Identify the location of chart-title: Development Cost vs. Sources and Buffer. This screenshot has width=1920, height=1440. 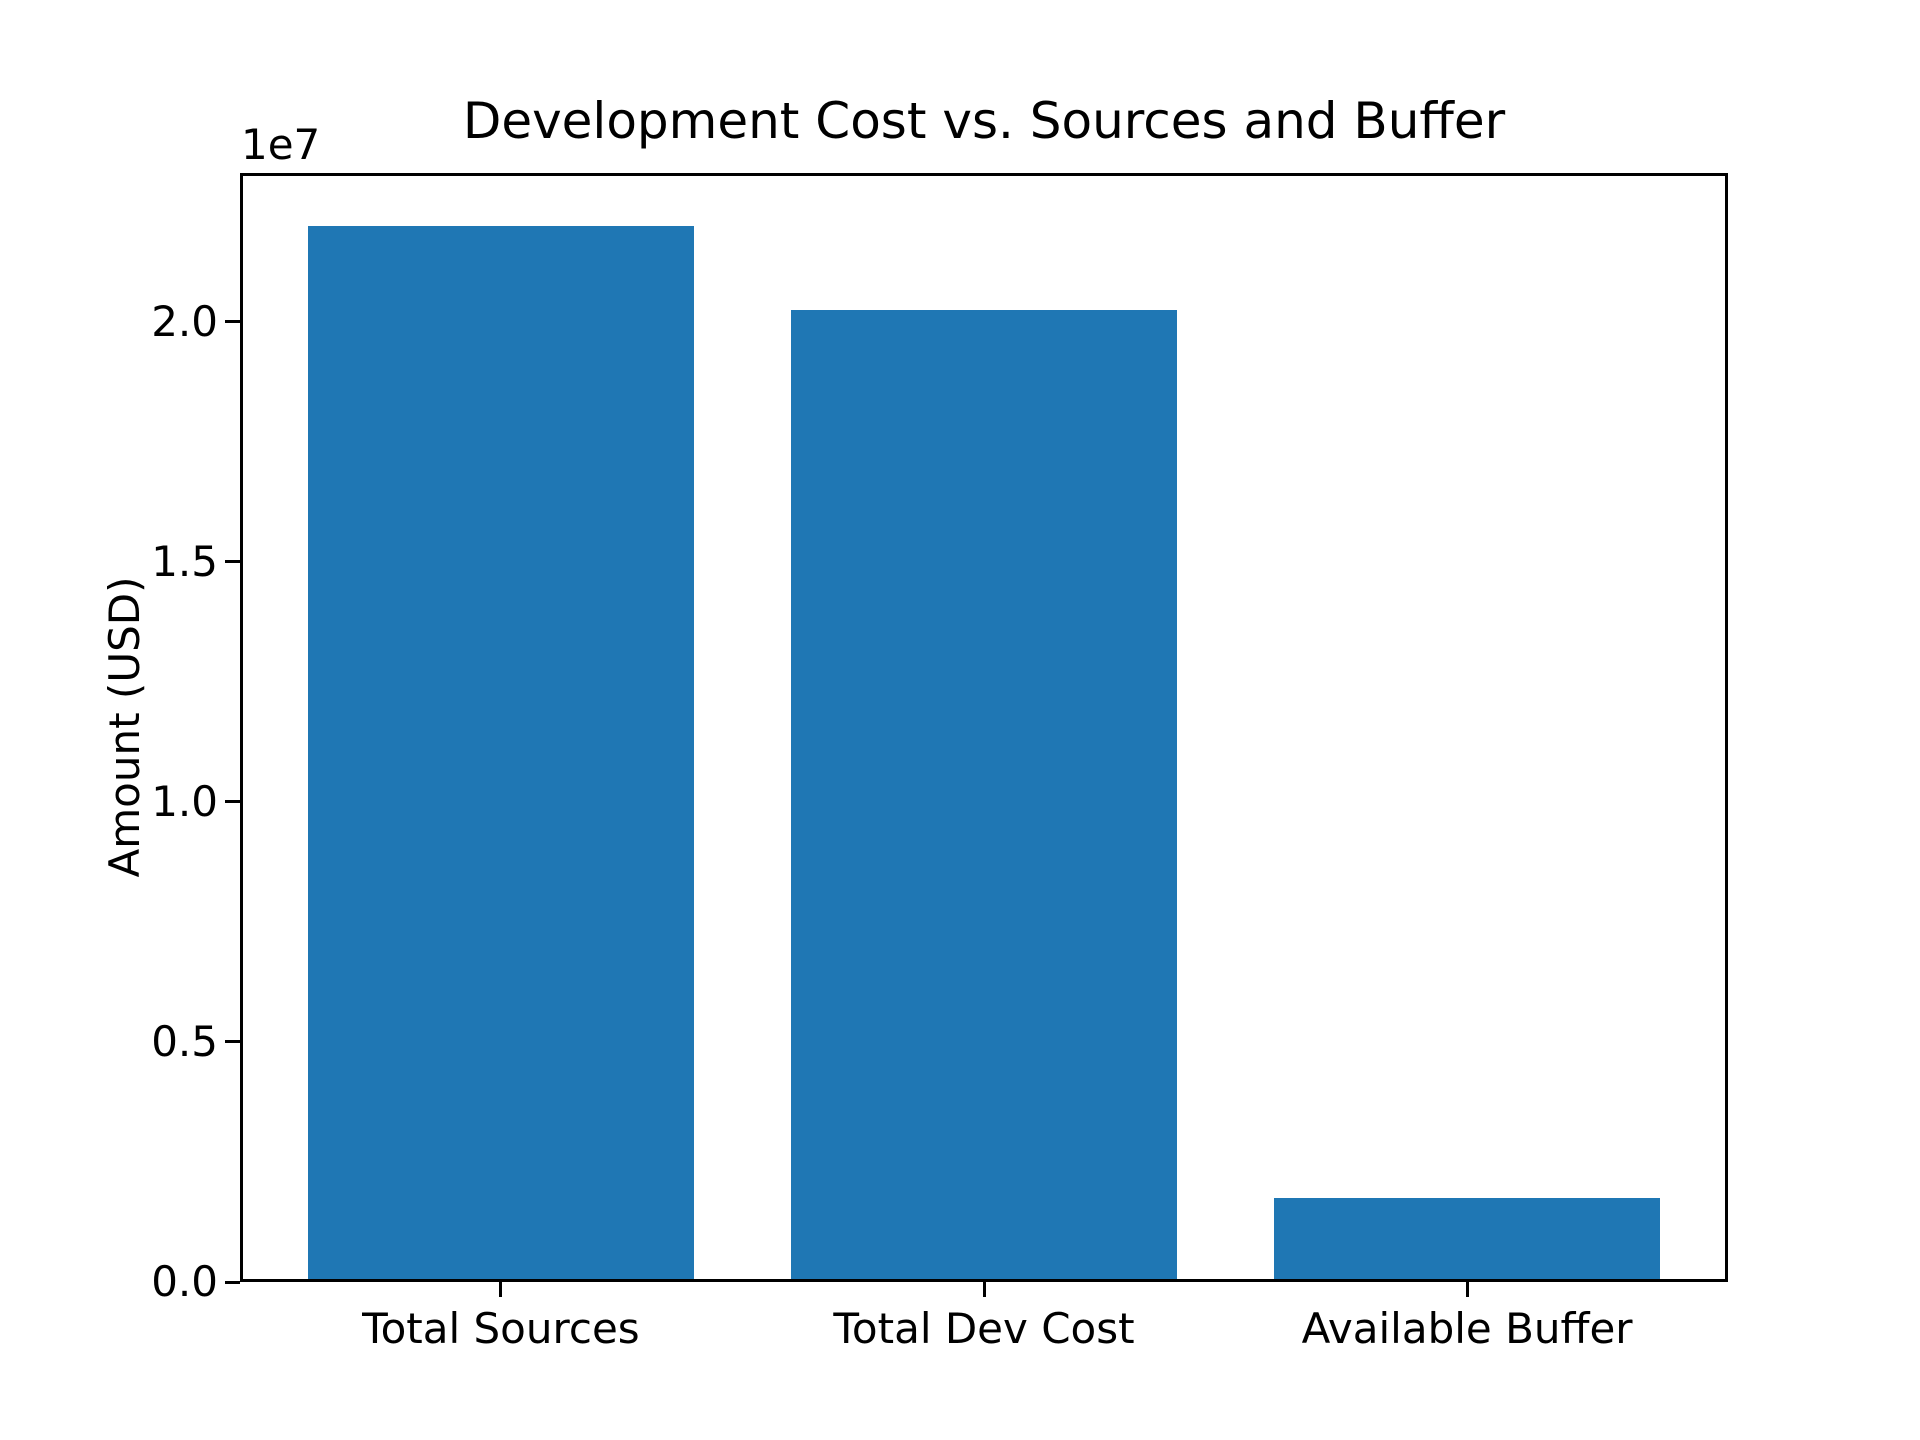
(984, 121).